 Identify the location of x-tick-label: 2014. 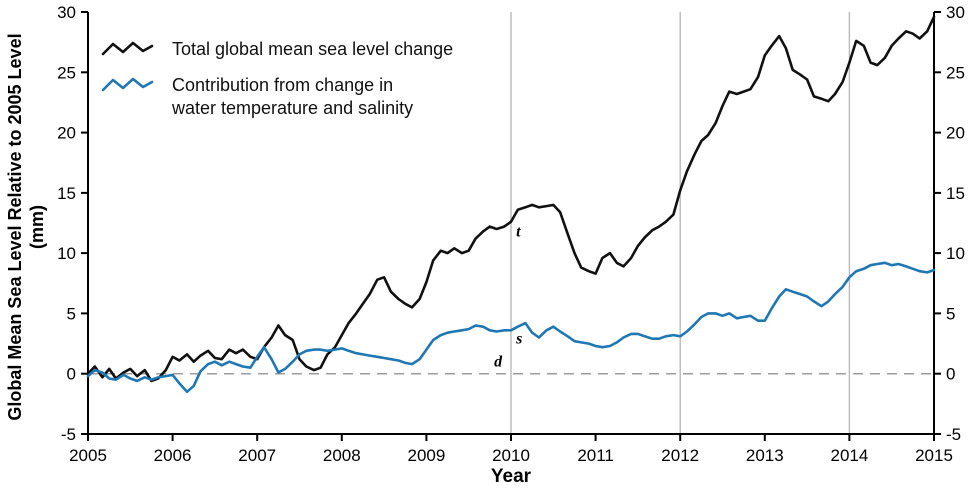
(849, 455).